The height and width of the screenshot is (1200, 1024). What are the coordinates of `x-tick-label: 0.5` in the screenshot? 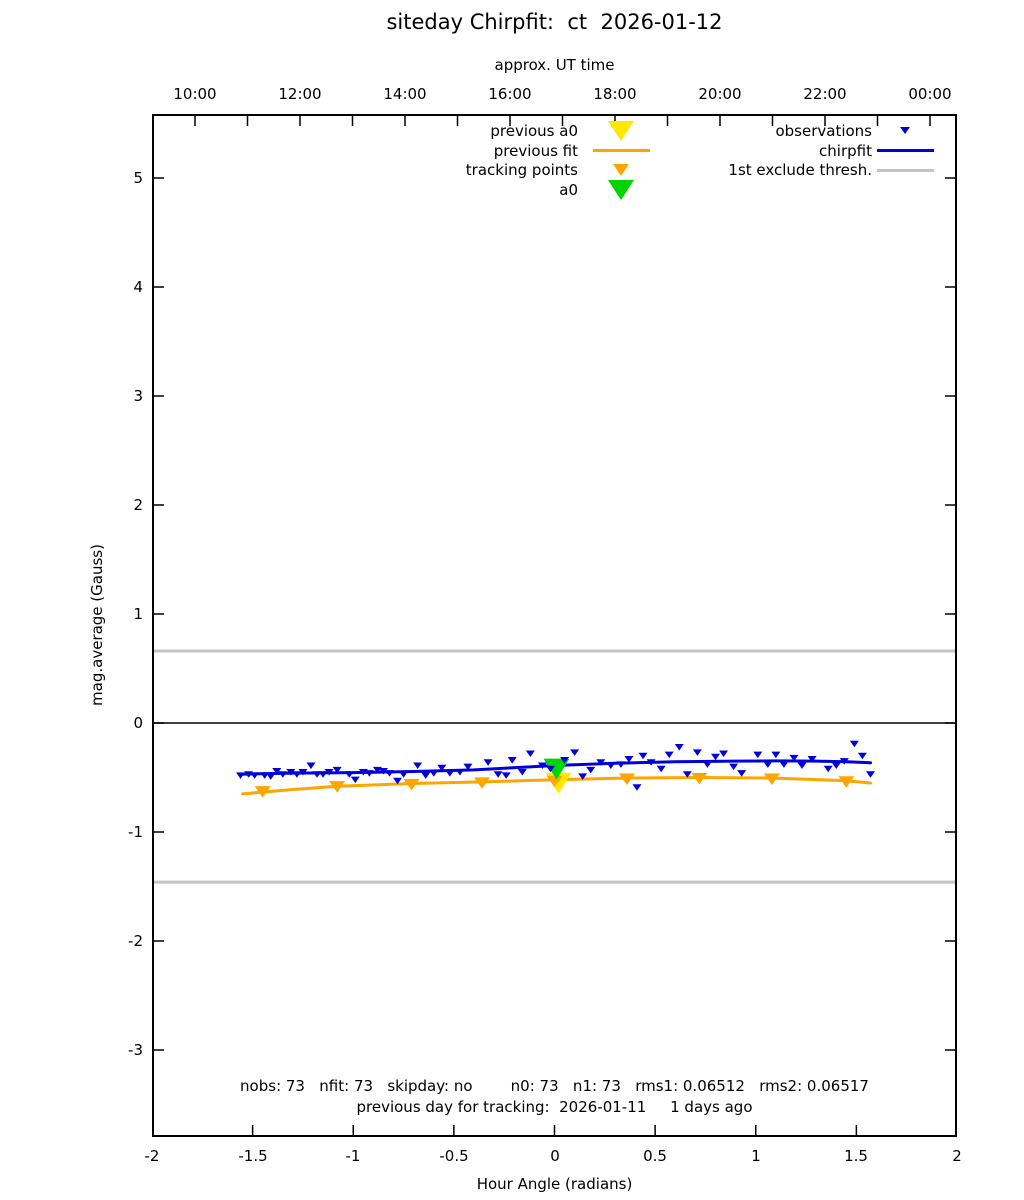 It's located at (655, 1156).